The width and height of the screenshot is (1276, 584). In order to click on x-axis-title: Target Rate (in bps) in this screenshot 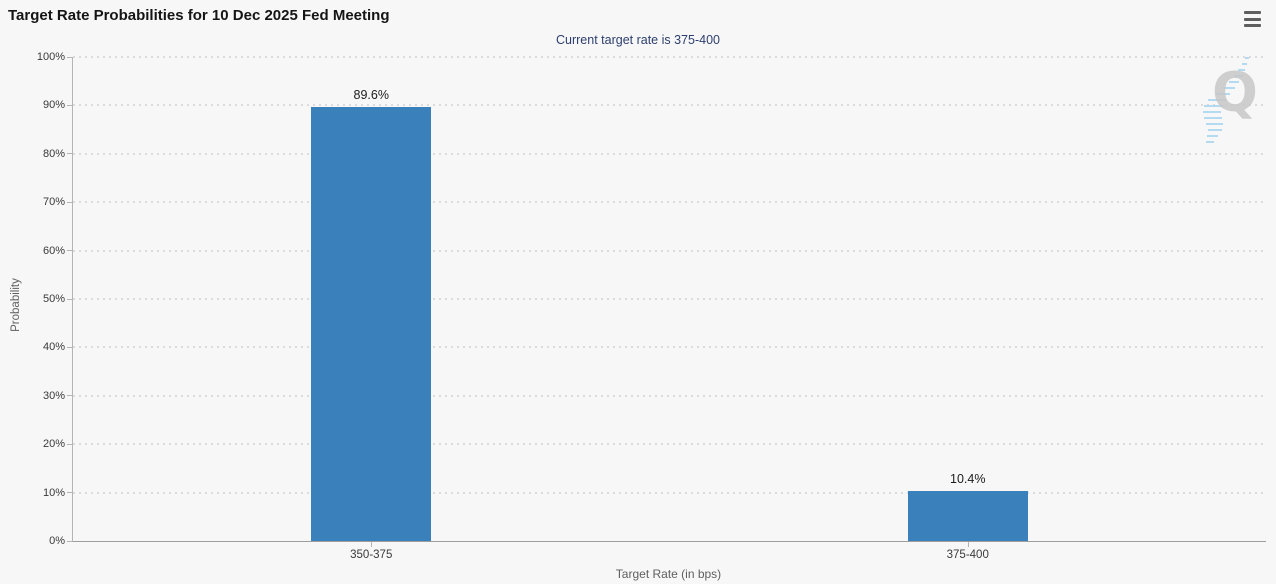, I will do `click(668, 574)`.